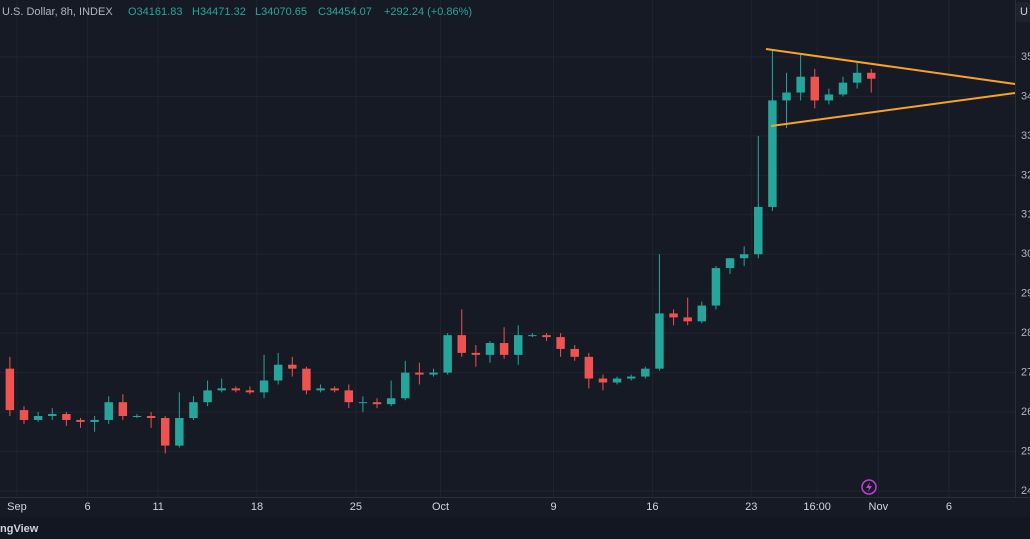  Describe the element at coordinates (1025, 215) in the screenshot. I see `y-tick-label: 31000` at that location.